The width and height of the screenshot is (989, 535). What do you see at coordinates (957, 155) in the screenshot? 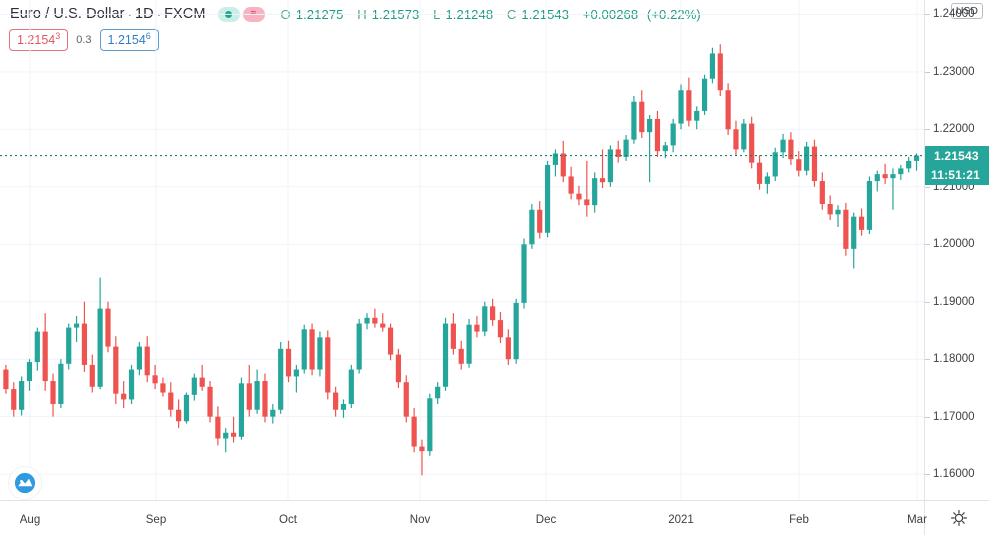
I see `current-price-label: 1.21543` at bounding box center [957, 155].